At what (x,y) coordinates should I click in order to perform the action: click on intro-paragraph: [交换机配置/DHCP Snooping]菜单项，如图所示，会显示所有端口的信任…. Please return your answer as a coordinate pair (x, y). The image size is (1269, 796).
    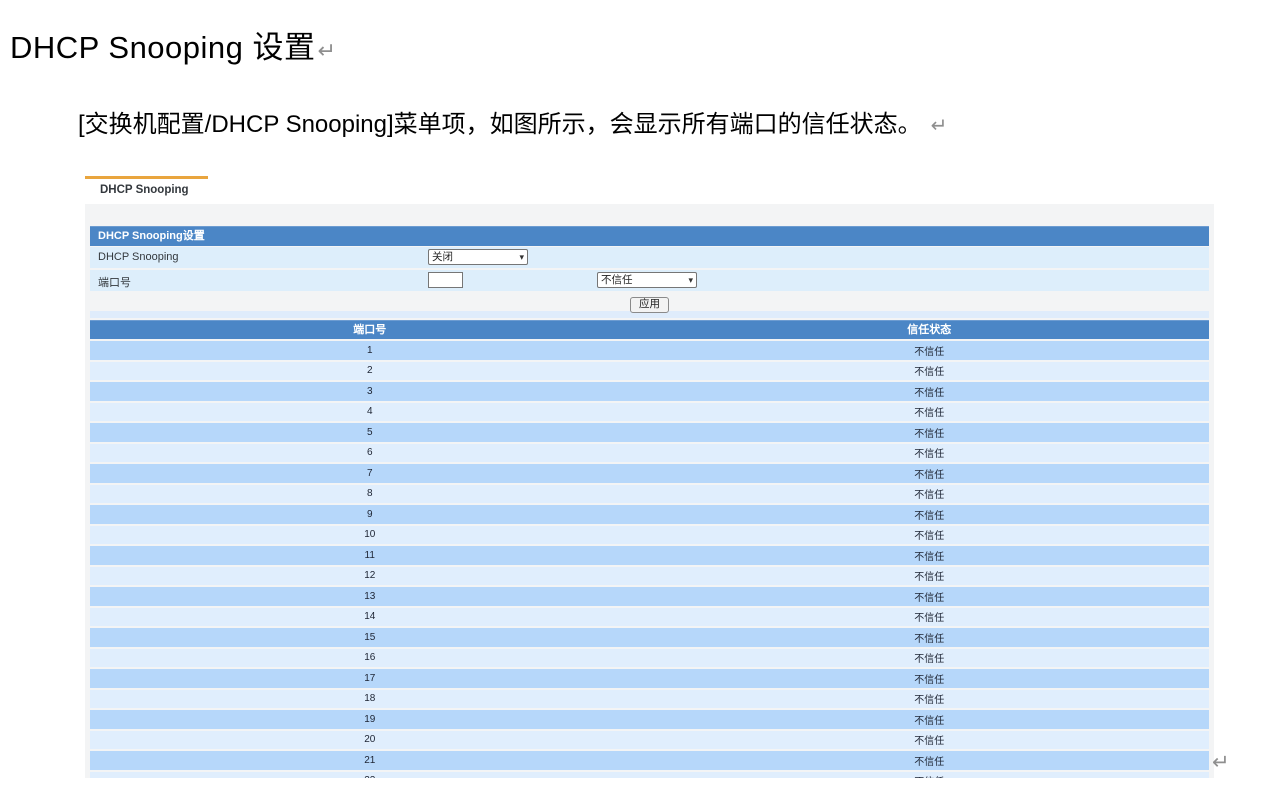
    Looking at the image, I should click on (512, 121).